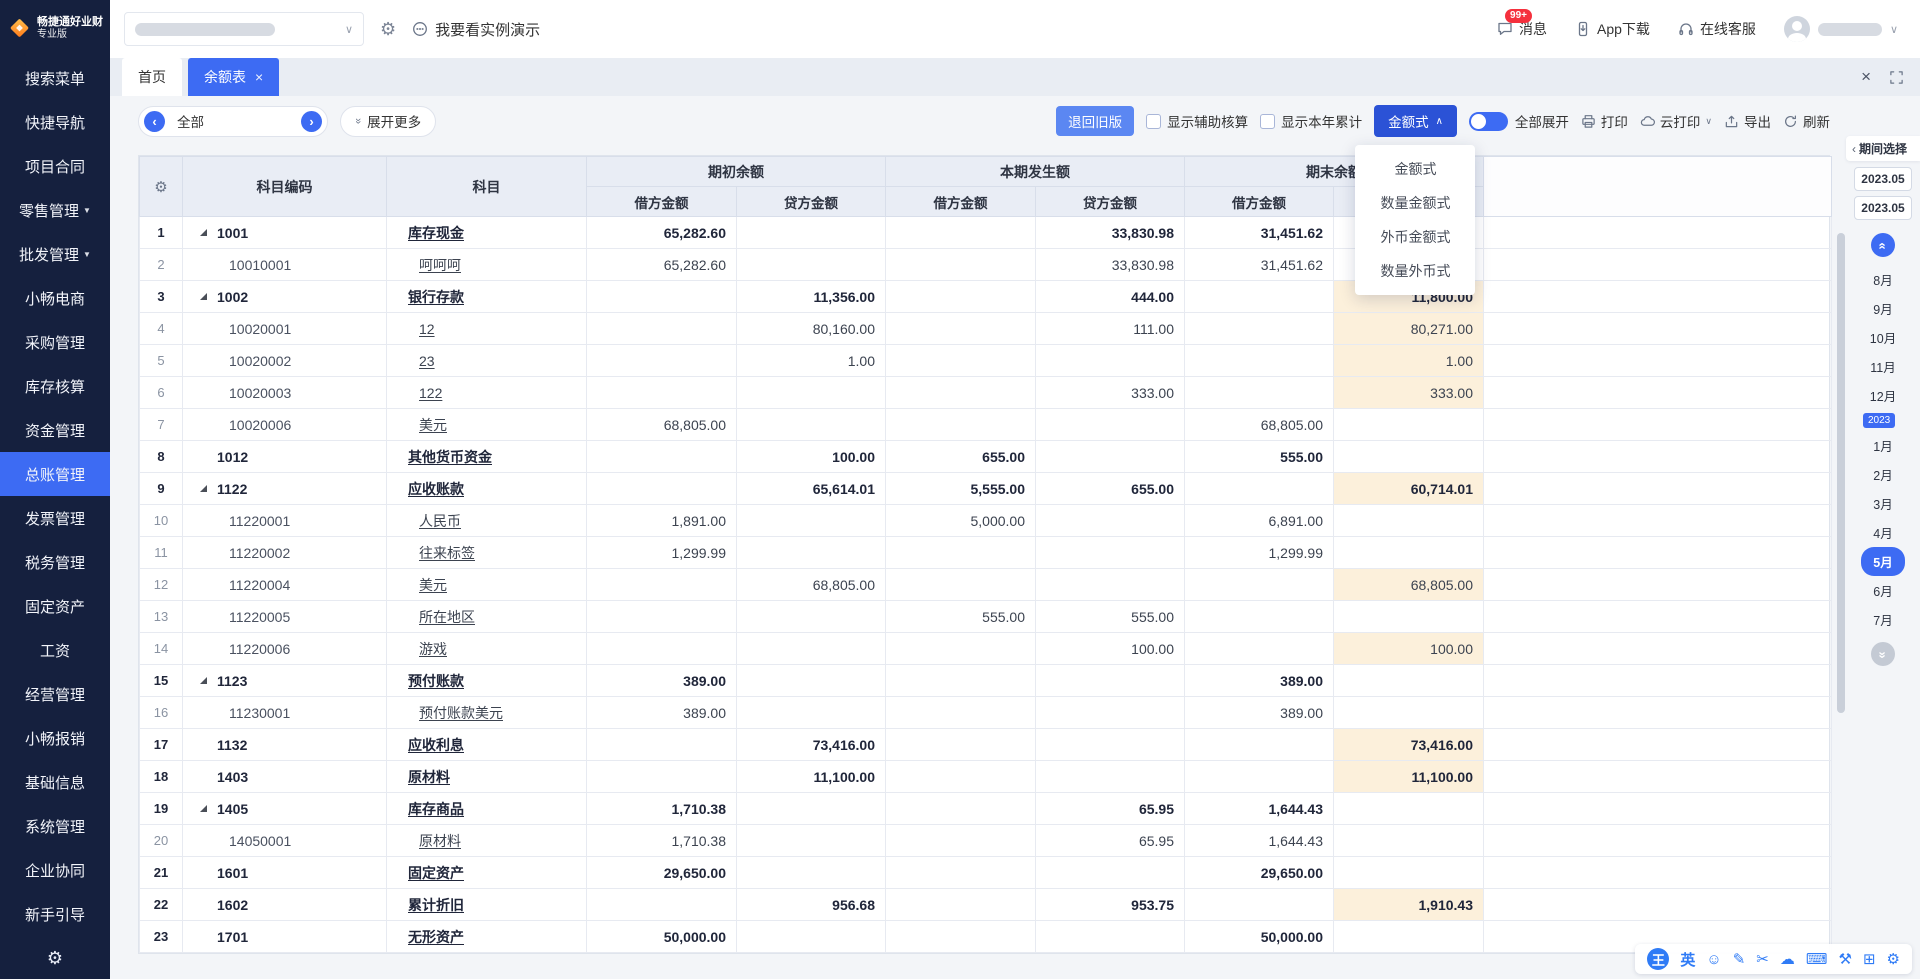 The height and width of the screenshot is (979, 1920). Describe the element at coordinates (1739, 959) in the screenshot. I see `ime-icon-1: ✎` at that location.